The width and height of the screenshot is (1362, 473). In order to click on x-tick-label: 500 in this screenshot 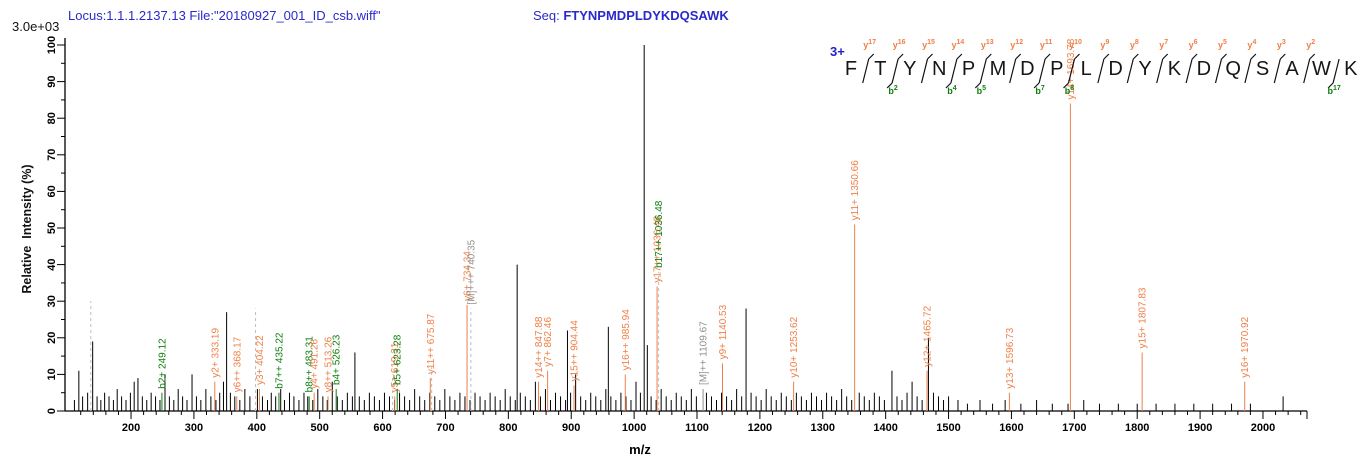, I will do `click(320, 428)`.